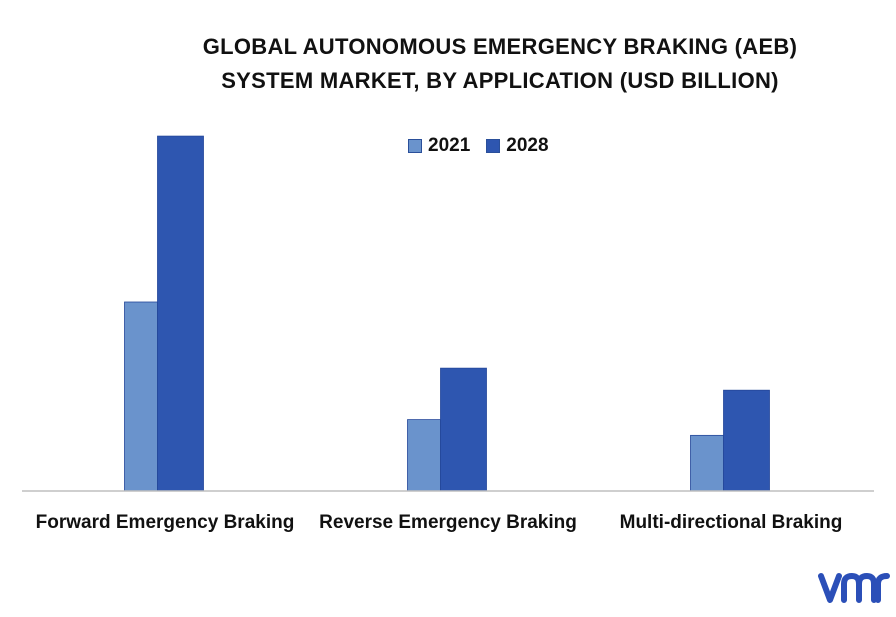 Image resolution: width=896 pixels, height=617 pixels. What do you see at coordinates (165, 522) in the screenshot?
I see `category-label-forward-emergency-braking: Forward Emergency Braking` at bounding box center [165, 522].